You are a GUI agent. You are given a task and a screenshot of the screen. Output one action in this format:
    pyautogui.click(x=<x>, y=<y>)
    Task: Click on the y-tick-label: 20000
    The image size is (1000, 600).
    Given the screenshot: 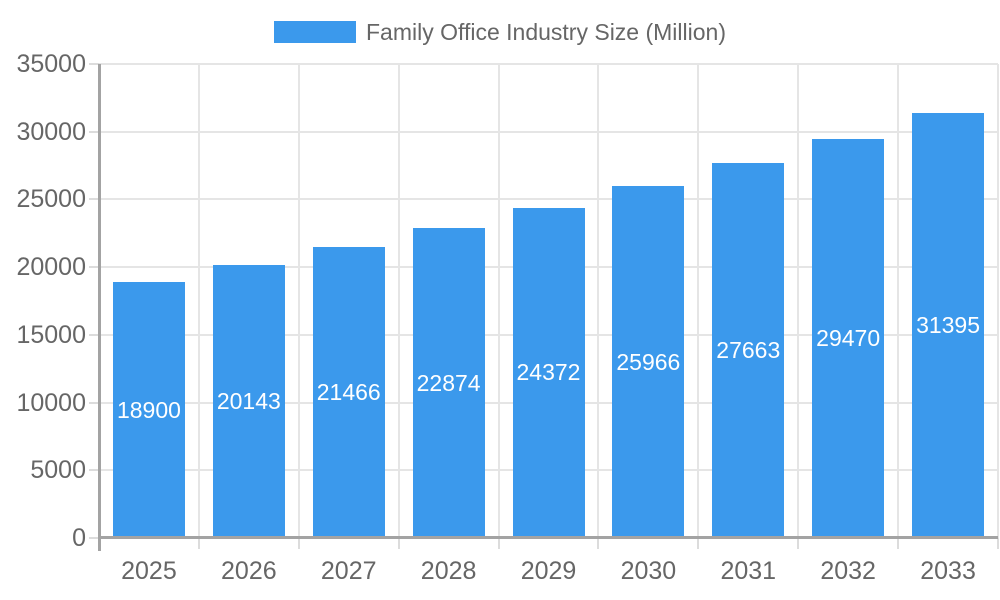 What is the action you would take?
    pyautogui.click(x=51, y=267)
    